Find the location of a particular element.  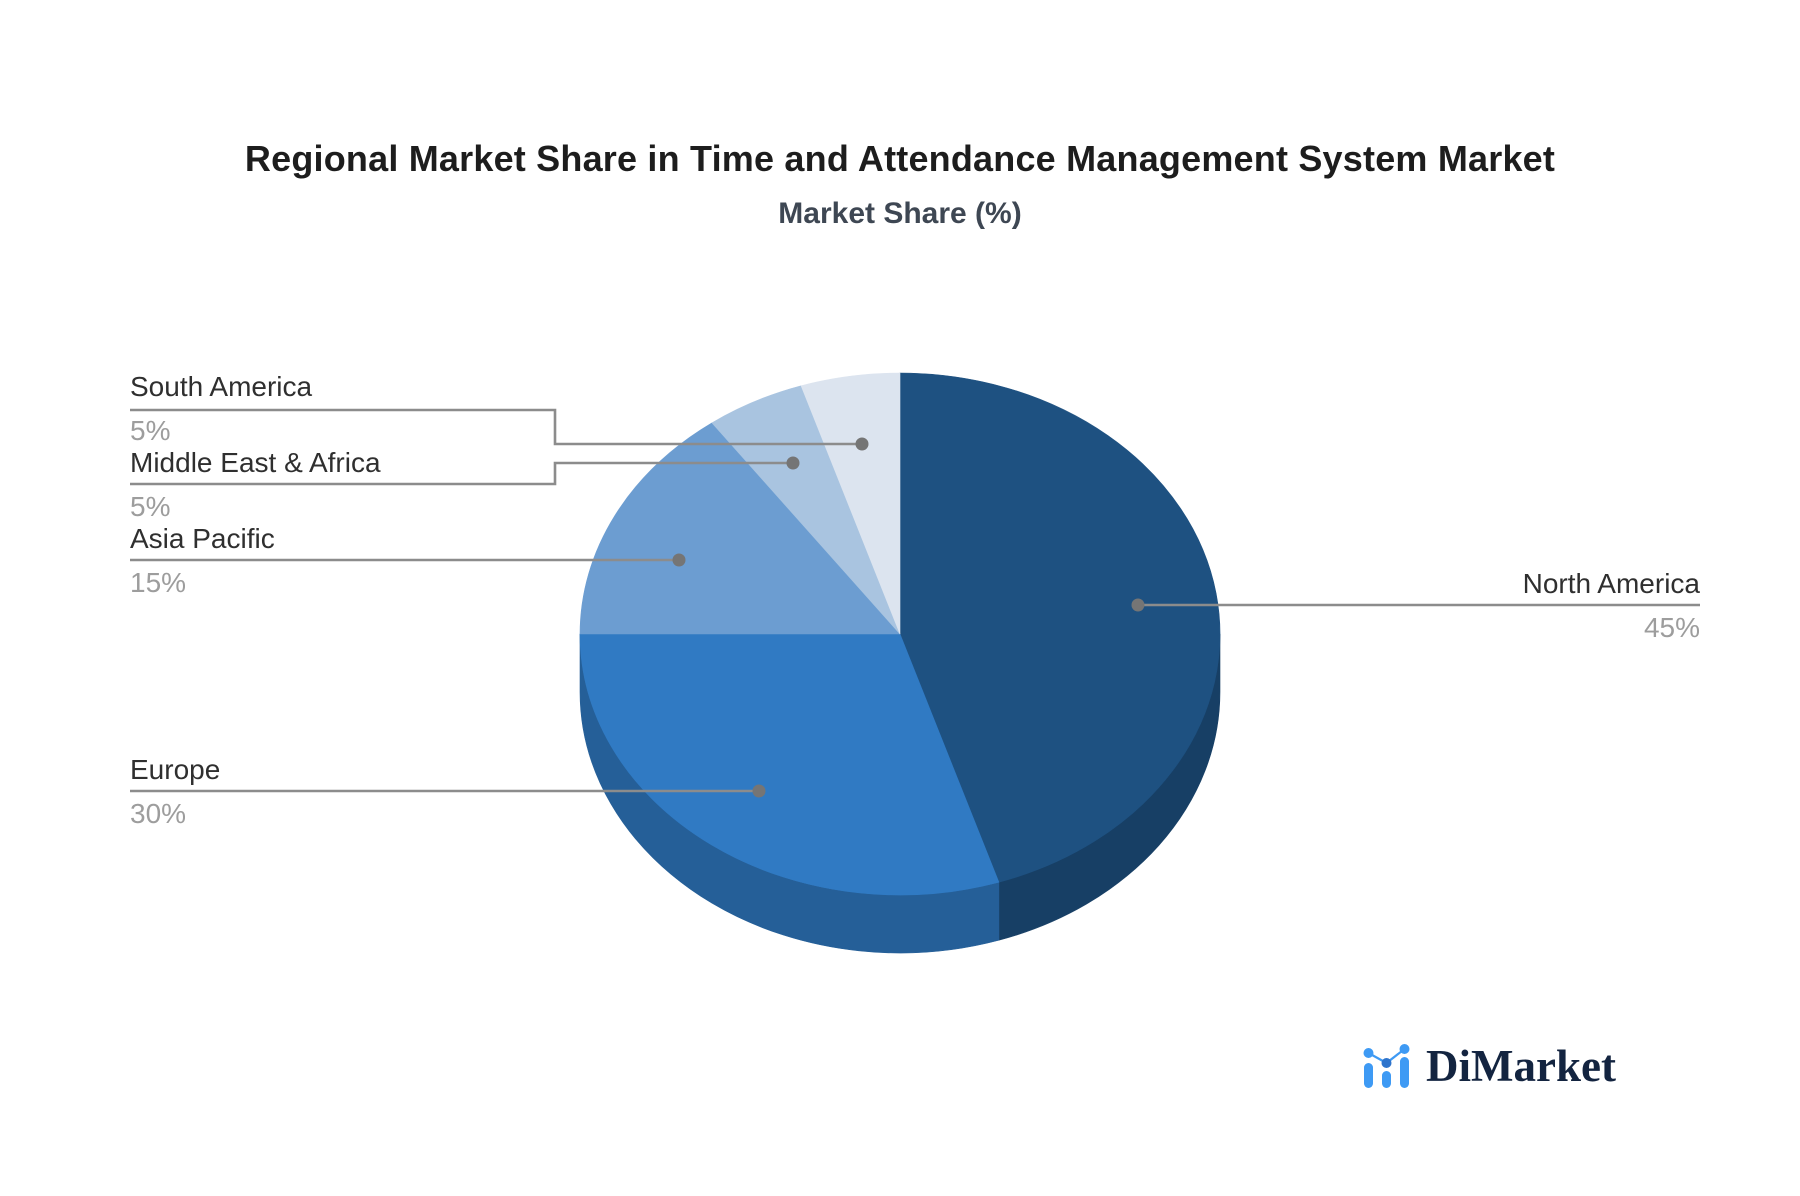

label-middle-east-africa-value: 5% is located at coordinates (150, 506).